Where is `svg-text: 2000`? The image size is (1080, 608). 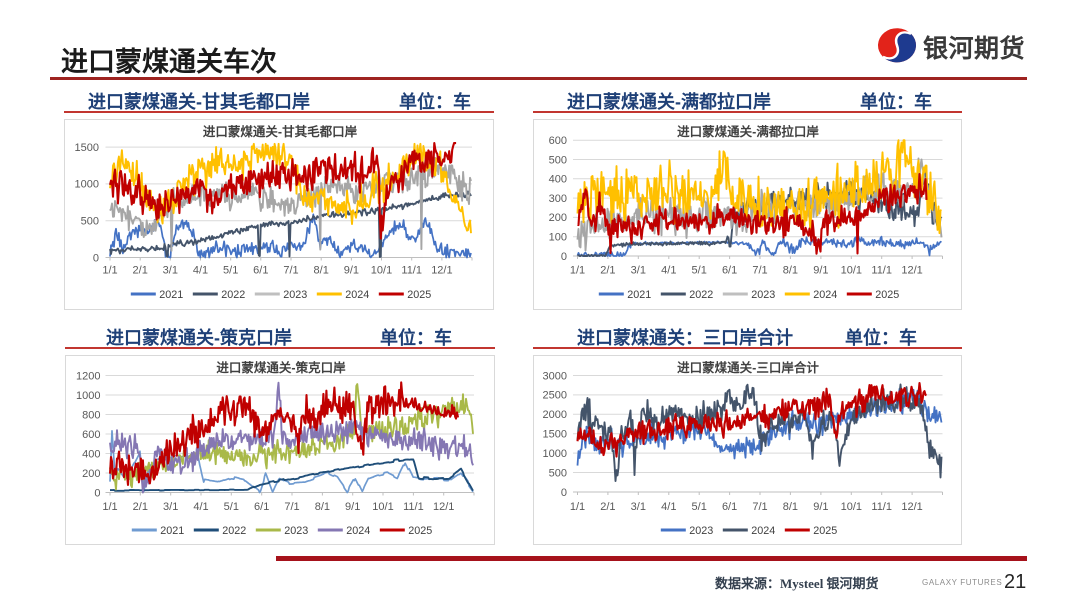
svg-text: 2000 is located at coordinates (555, 415).